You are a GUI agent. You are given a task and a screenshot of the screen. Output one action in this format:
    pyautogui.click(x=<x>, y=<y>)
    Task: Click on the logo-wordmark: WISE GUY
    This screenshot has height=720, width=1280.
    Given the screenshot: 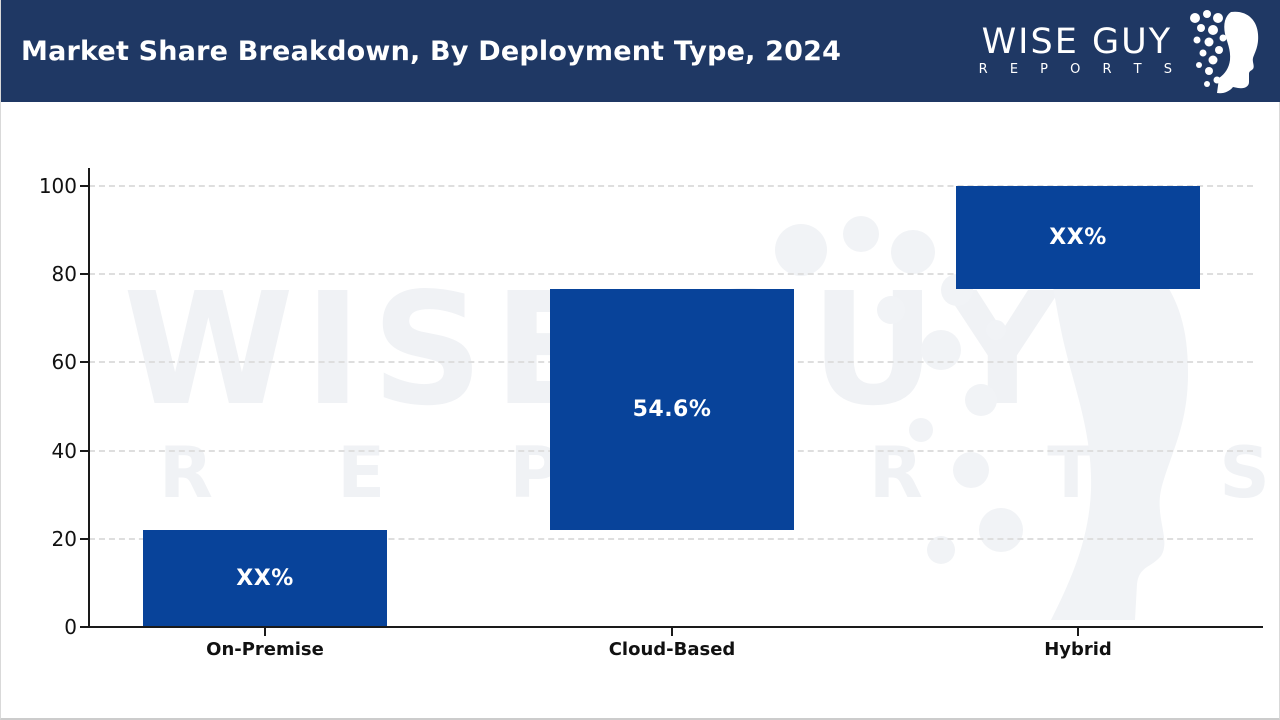 What is the action you would take?
    pyautogui.click(x=1077, y=42)
    